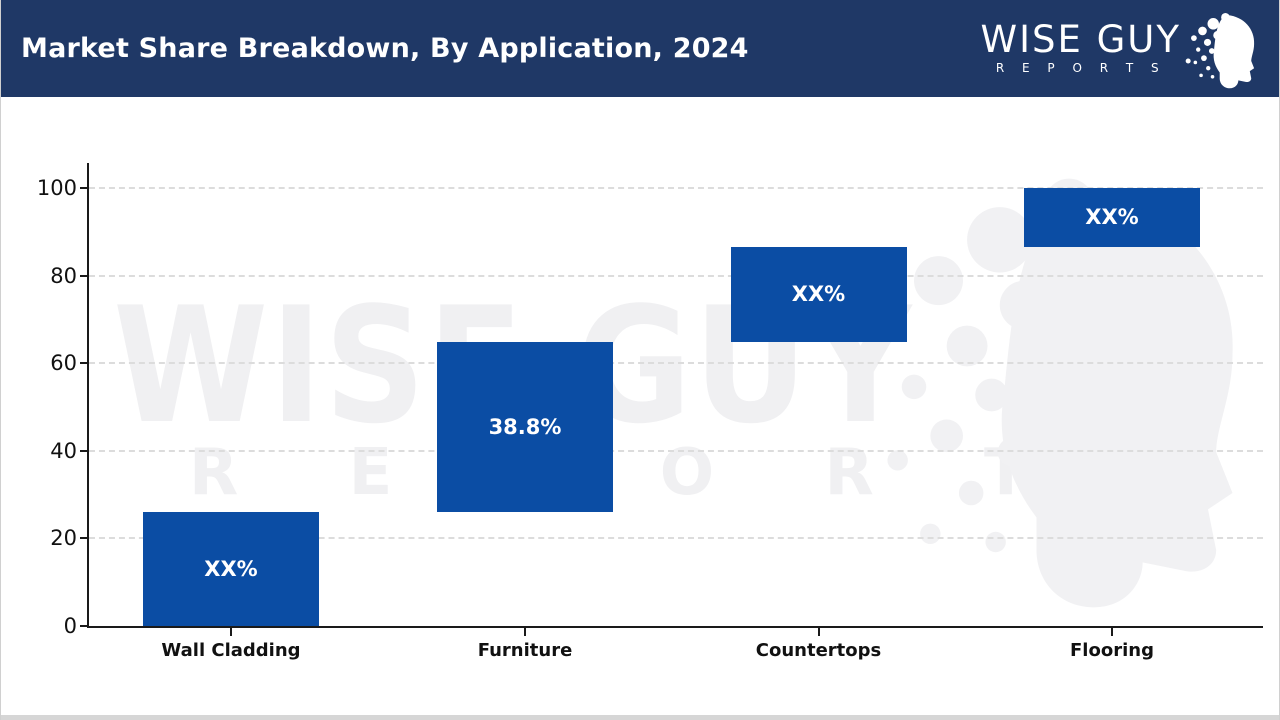  I want to click on head-profile-dots-icon, so click(1220, 51).